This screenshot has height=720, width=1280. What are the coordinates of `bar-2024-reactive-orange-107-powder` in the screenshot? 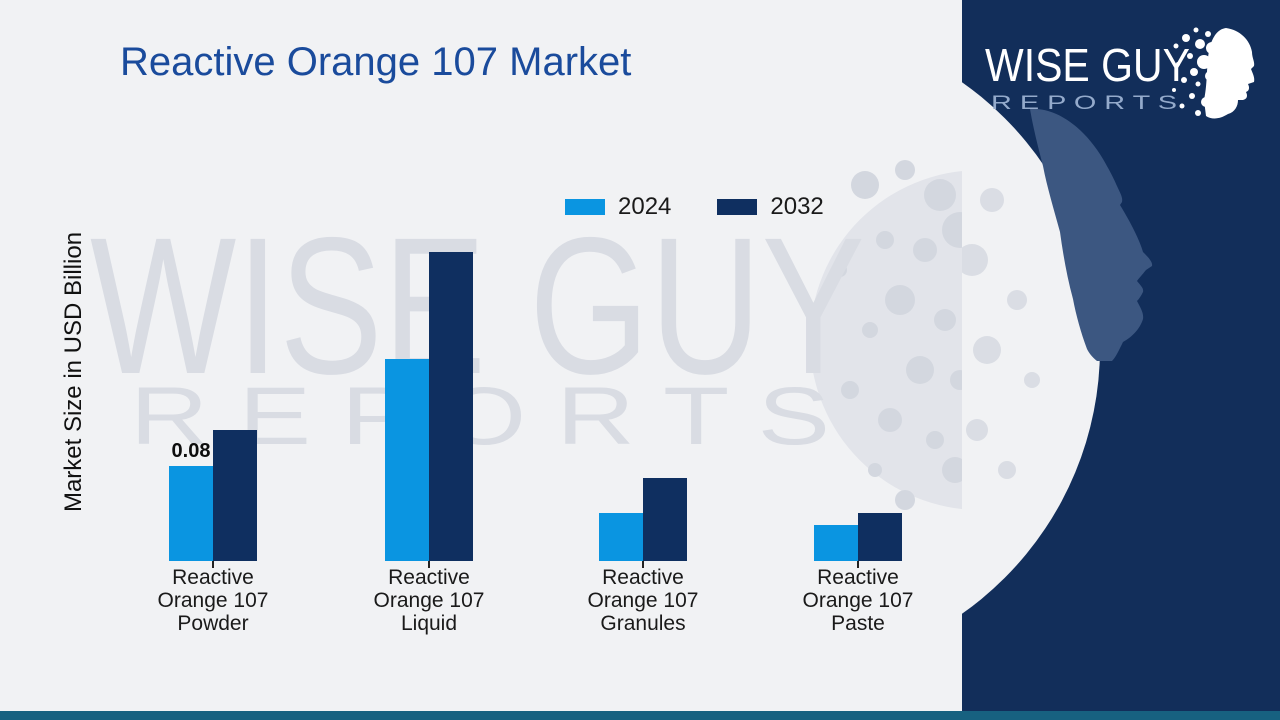 It's located at (191, 513).